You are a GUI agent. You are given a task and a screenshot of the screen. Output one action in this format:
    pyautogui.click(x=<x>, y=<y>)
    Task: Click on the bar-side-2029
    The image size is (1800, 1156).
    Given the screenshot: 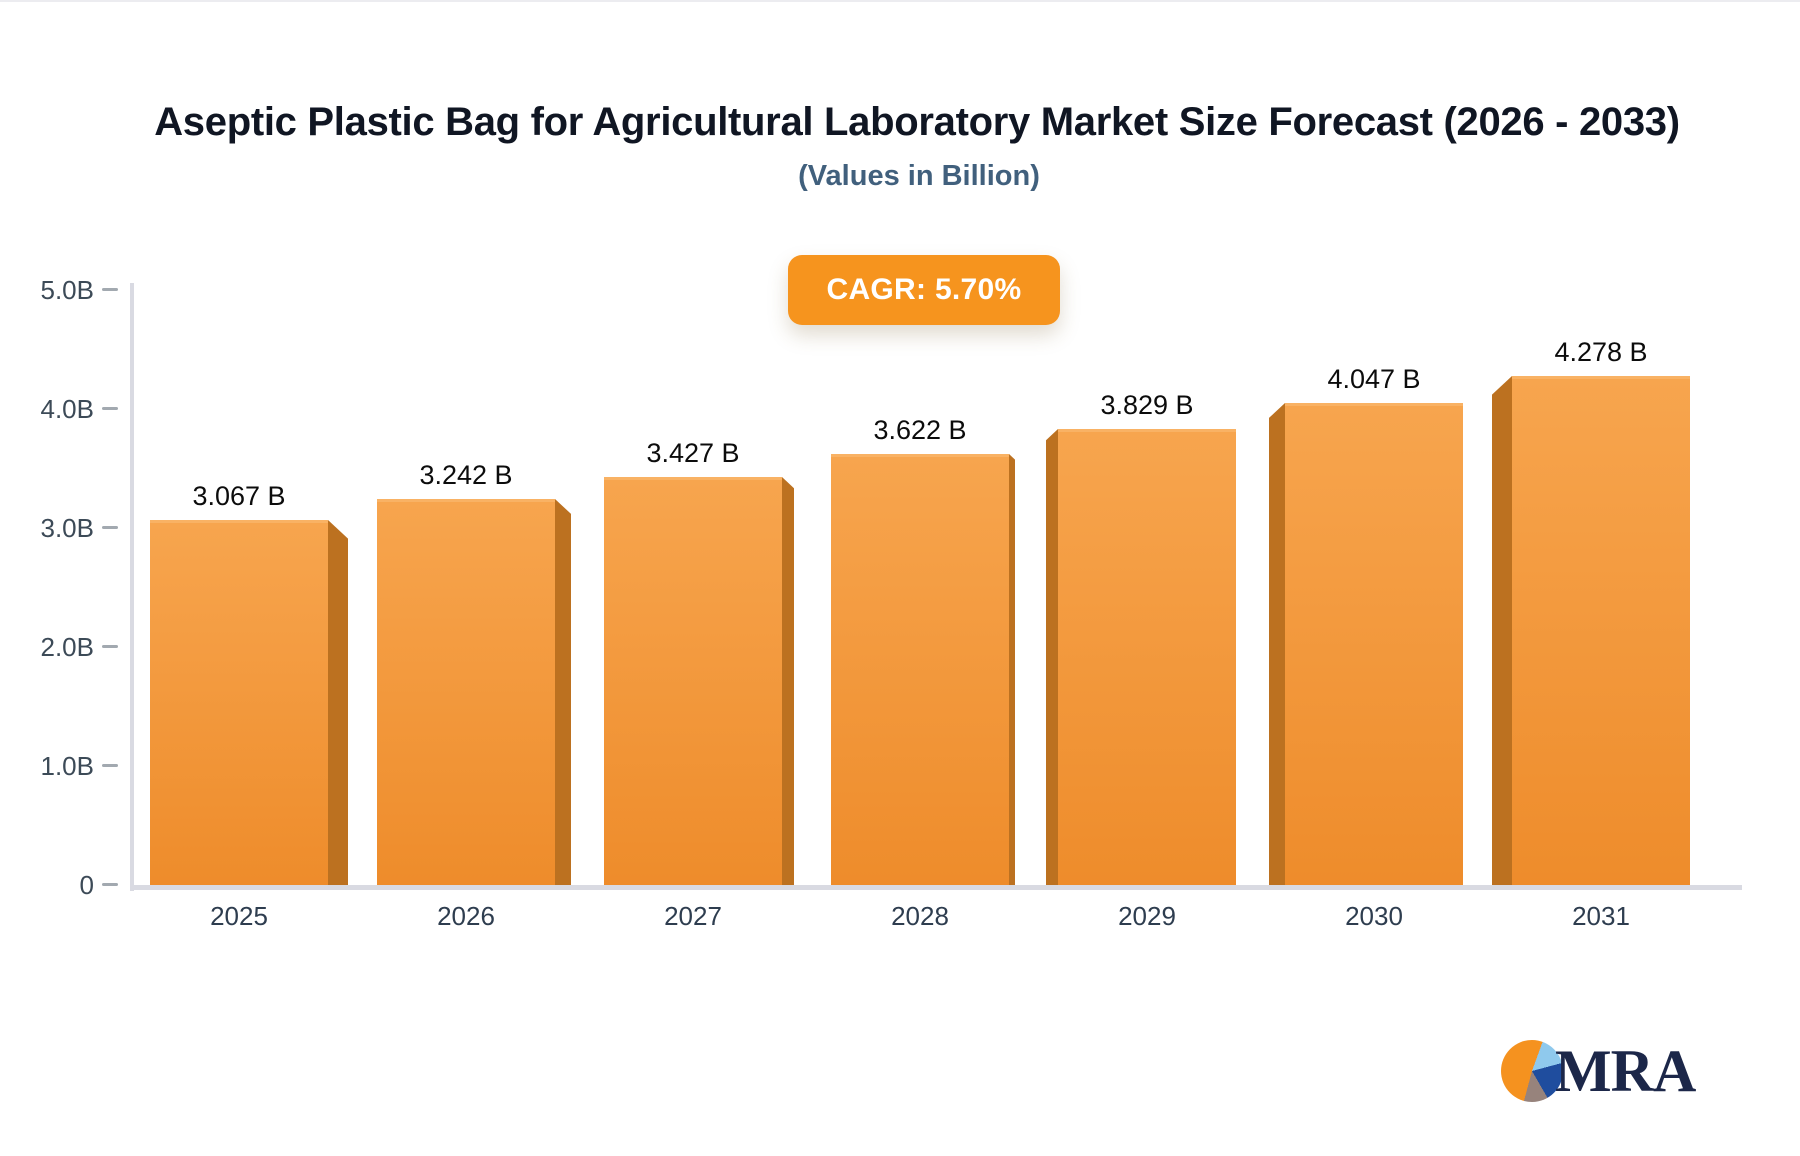 What is the action you would take?
    pyautogui.click(x=1052, y=657)
    